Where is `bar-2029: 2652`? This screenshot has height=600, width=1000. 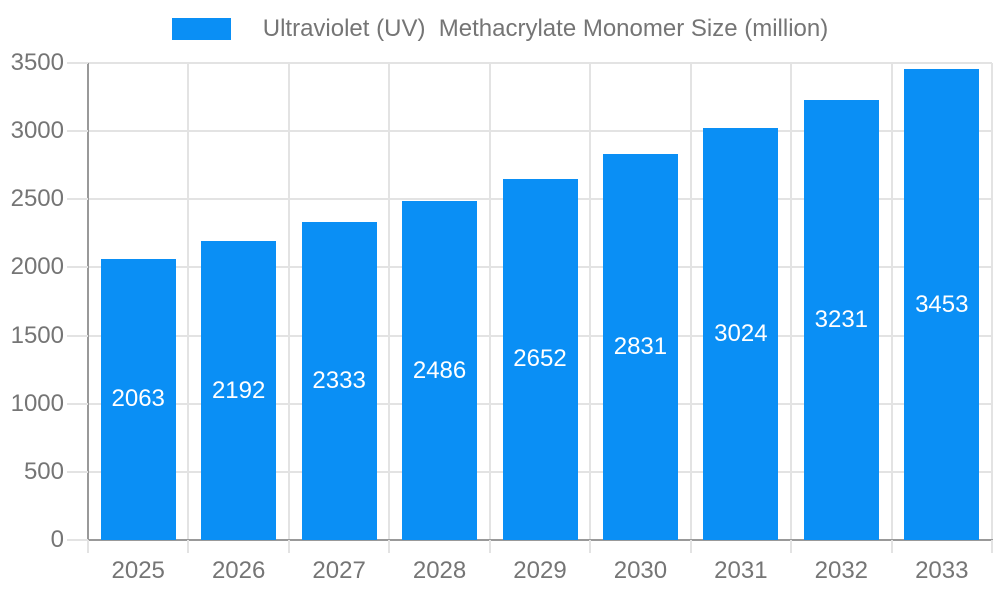
bar-2029: 2652 is located at coordinates (540, 359).